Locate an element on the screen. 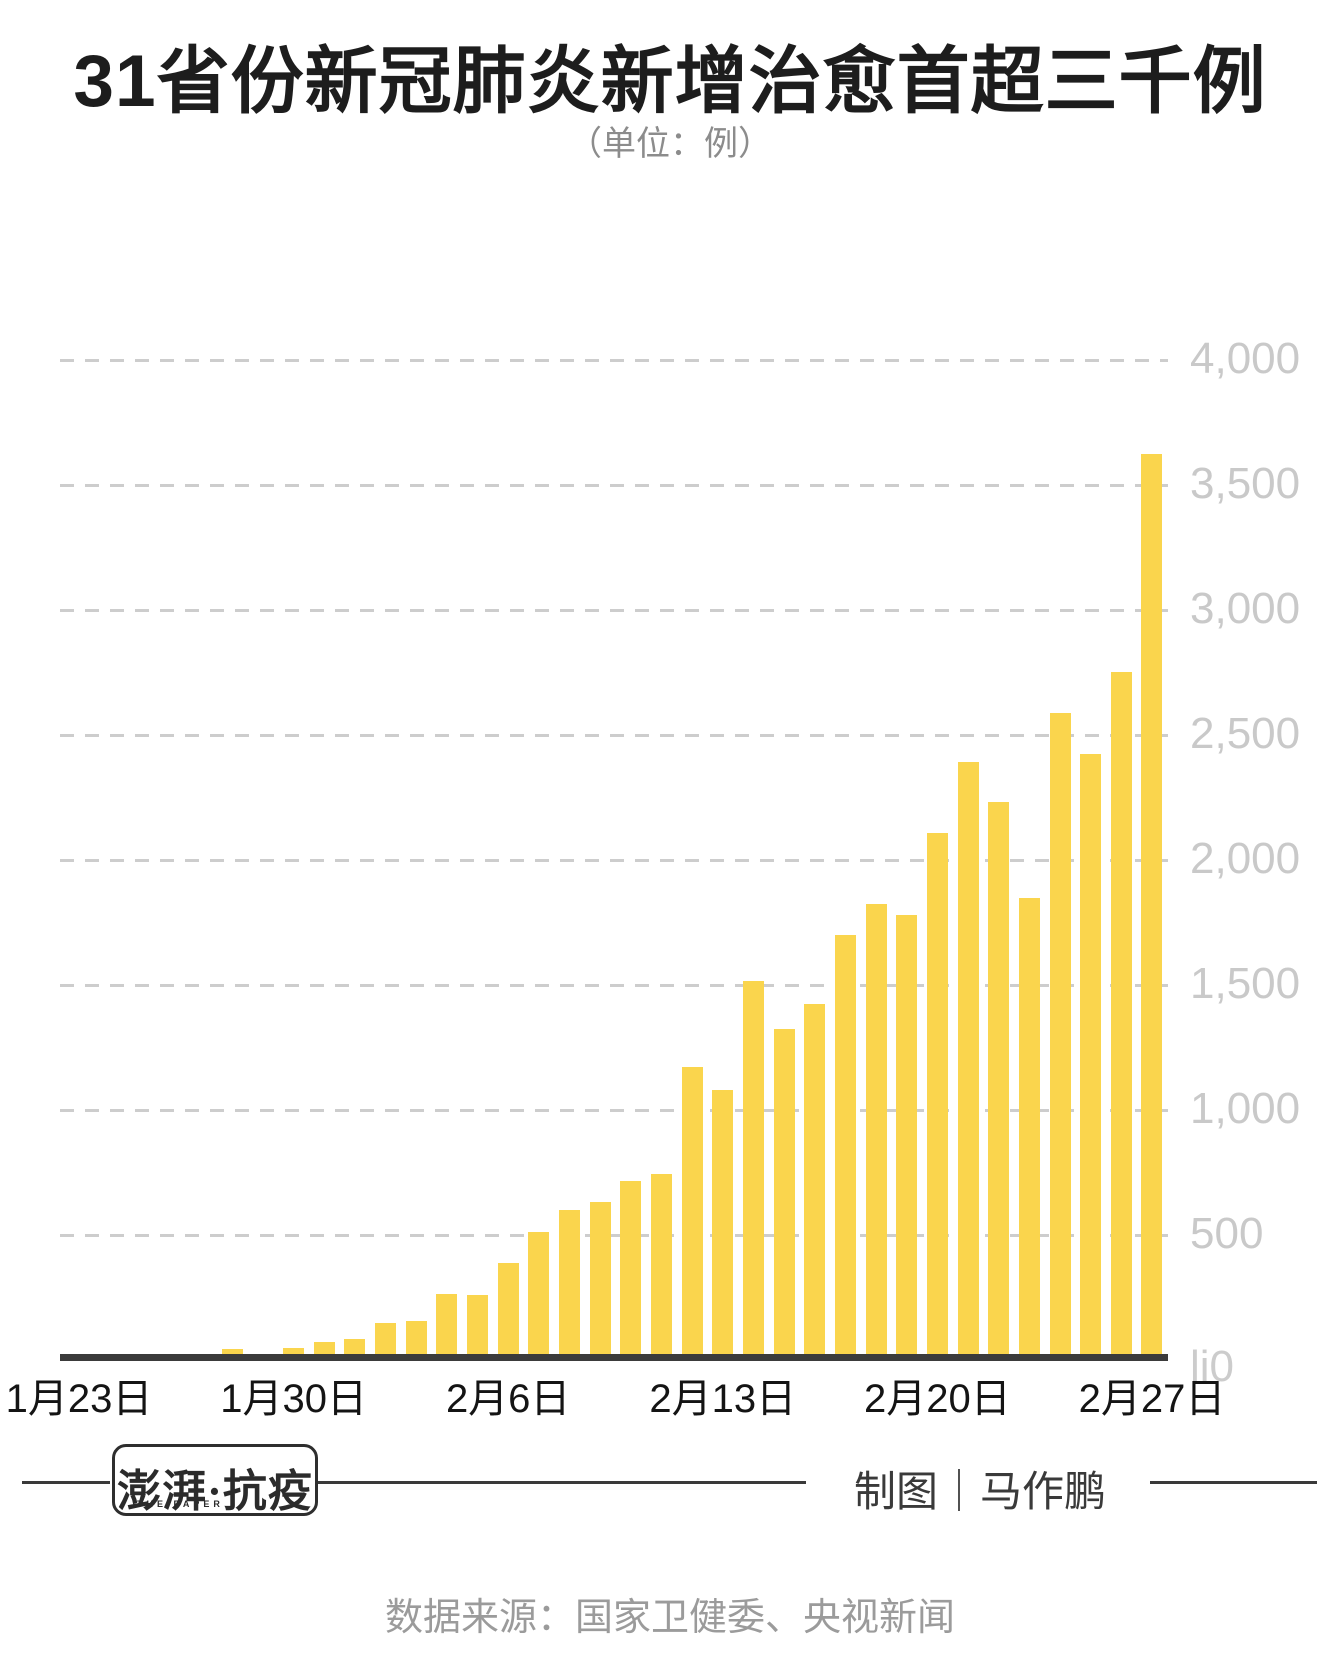 This screenshot has width=1340, height=1660. thepaper-logo: 澎湃·抗疫 THE PAPER is located at coordinates (215, 1480).